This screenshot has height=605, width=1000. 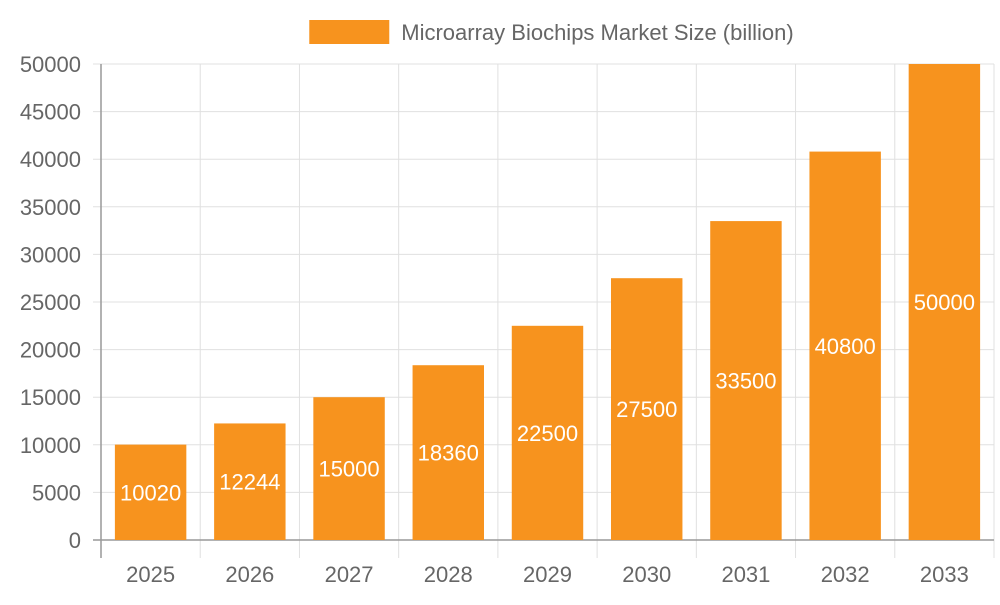 I want to click on data-label: 10020, so click(x=150, y=492).